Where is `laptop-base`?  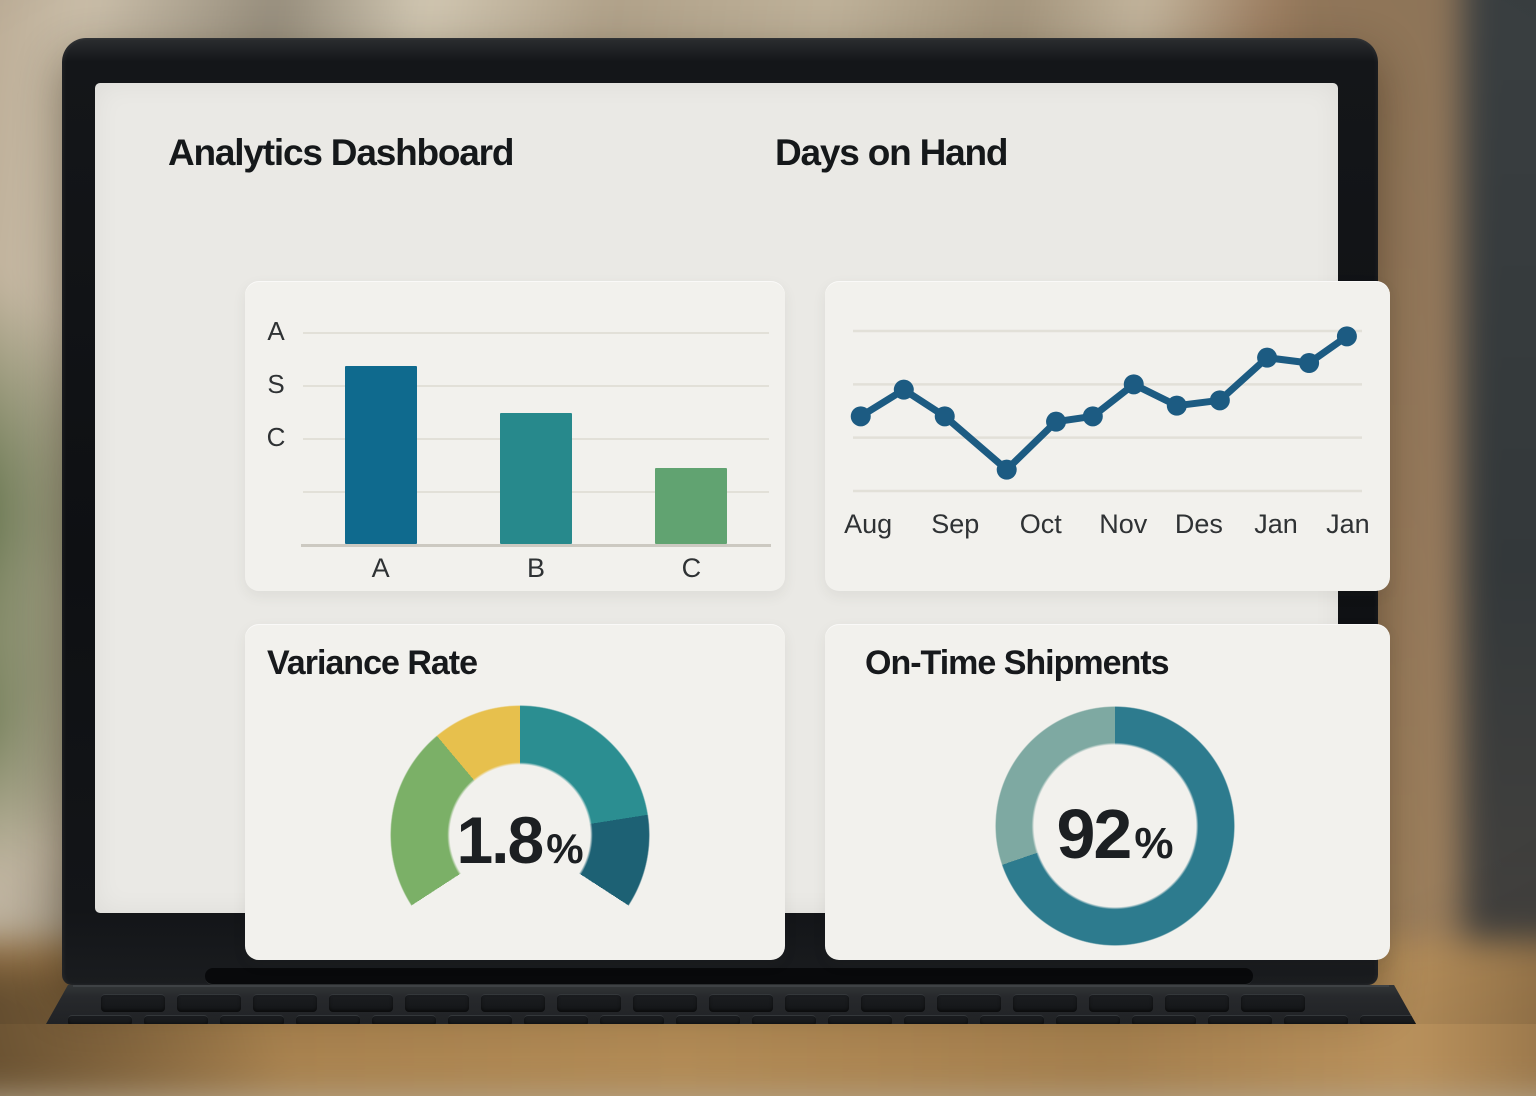 laptop-base is located at coordinates (731, 1004).